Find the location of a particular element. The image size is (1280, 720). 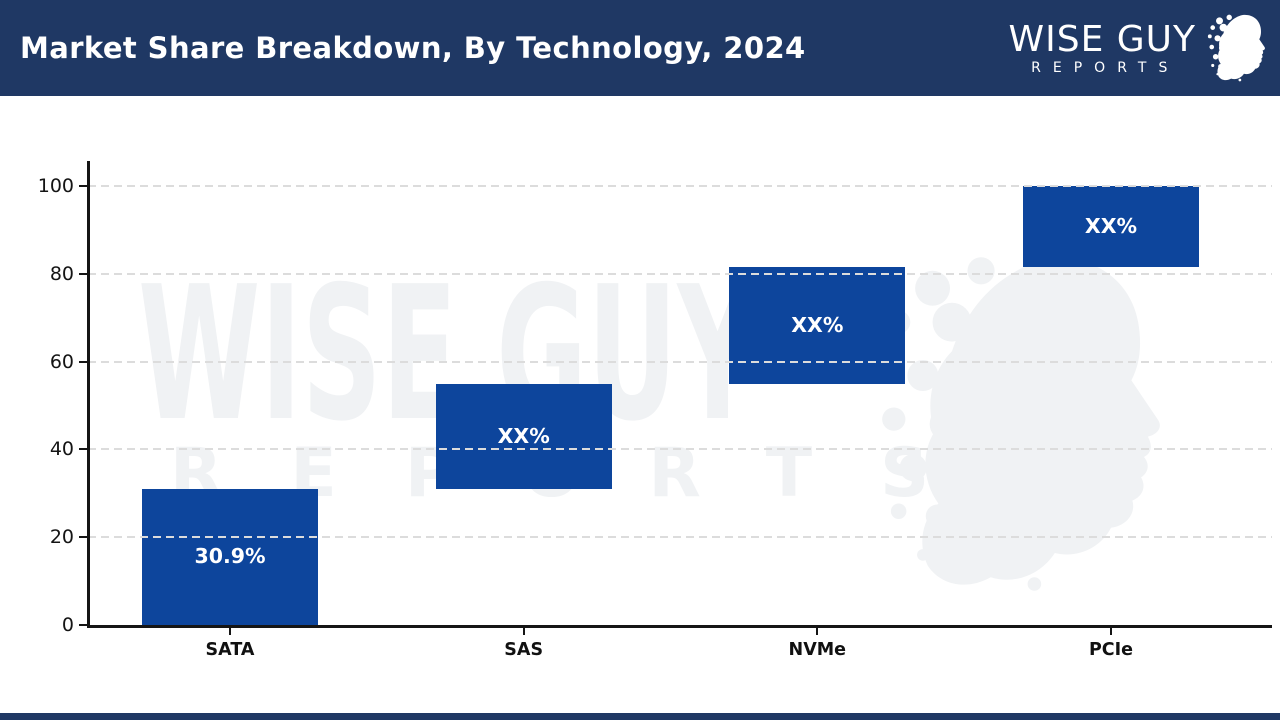

x-tick-nvme is located at coordinates (817, 631).